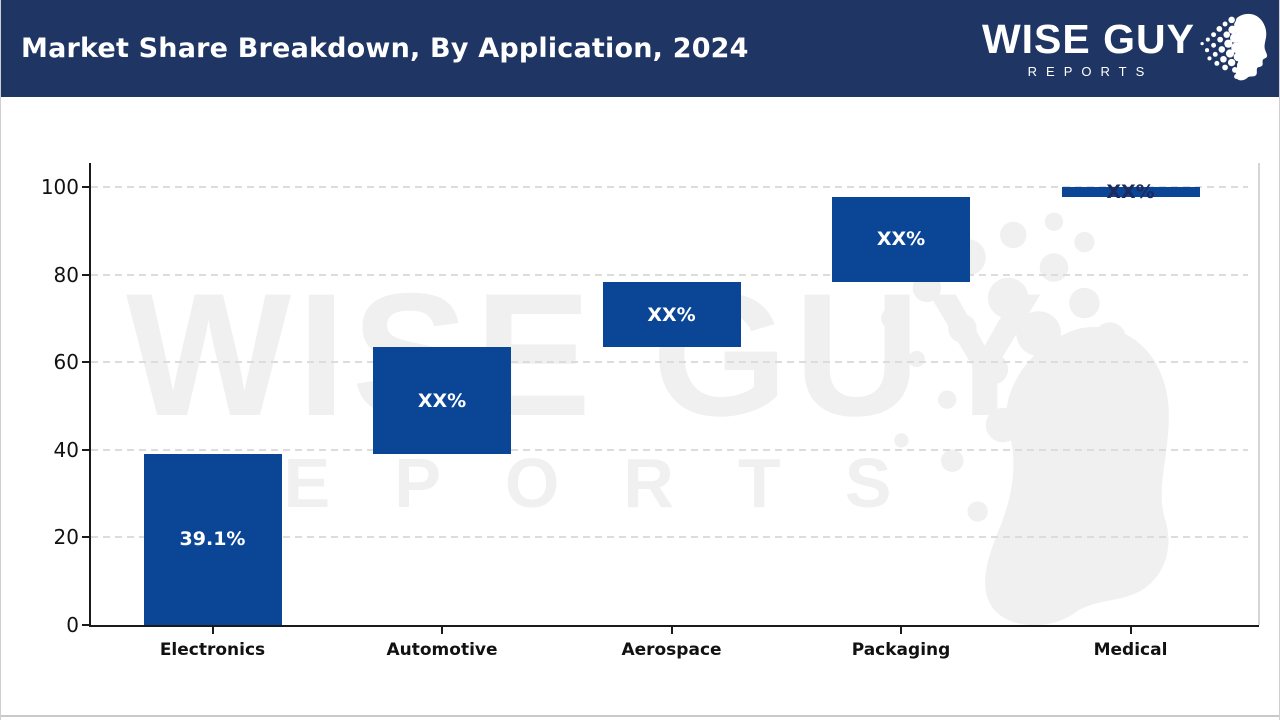 This screenshot has height=720, width=1280. I want to click on category-label-medical: Medical, so click(1130, 650).